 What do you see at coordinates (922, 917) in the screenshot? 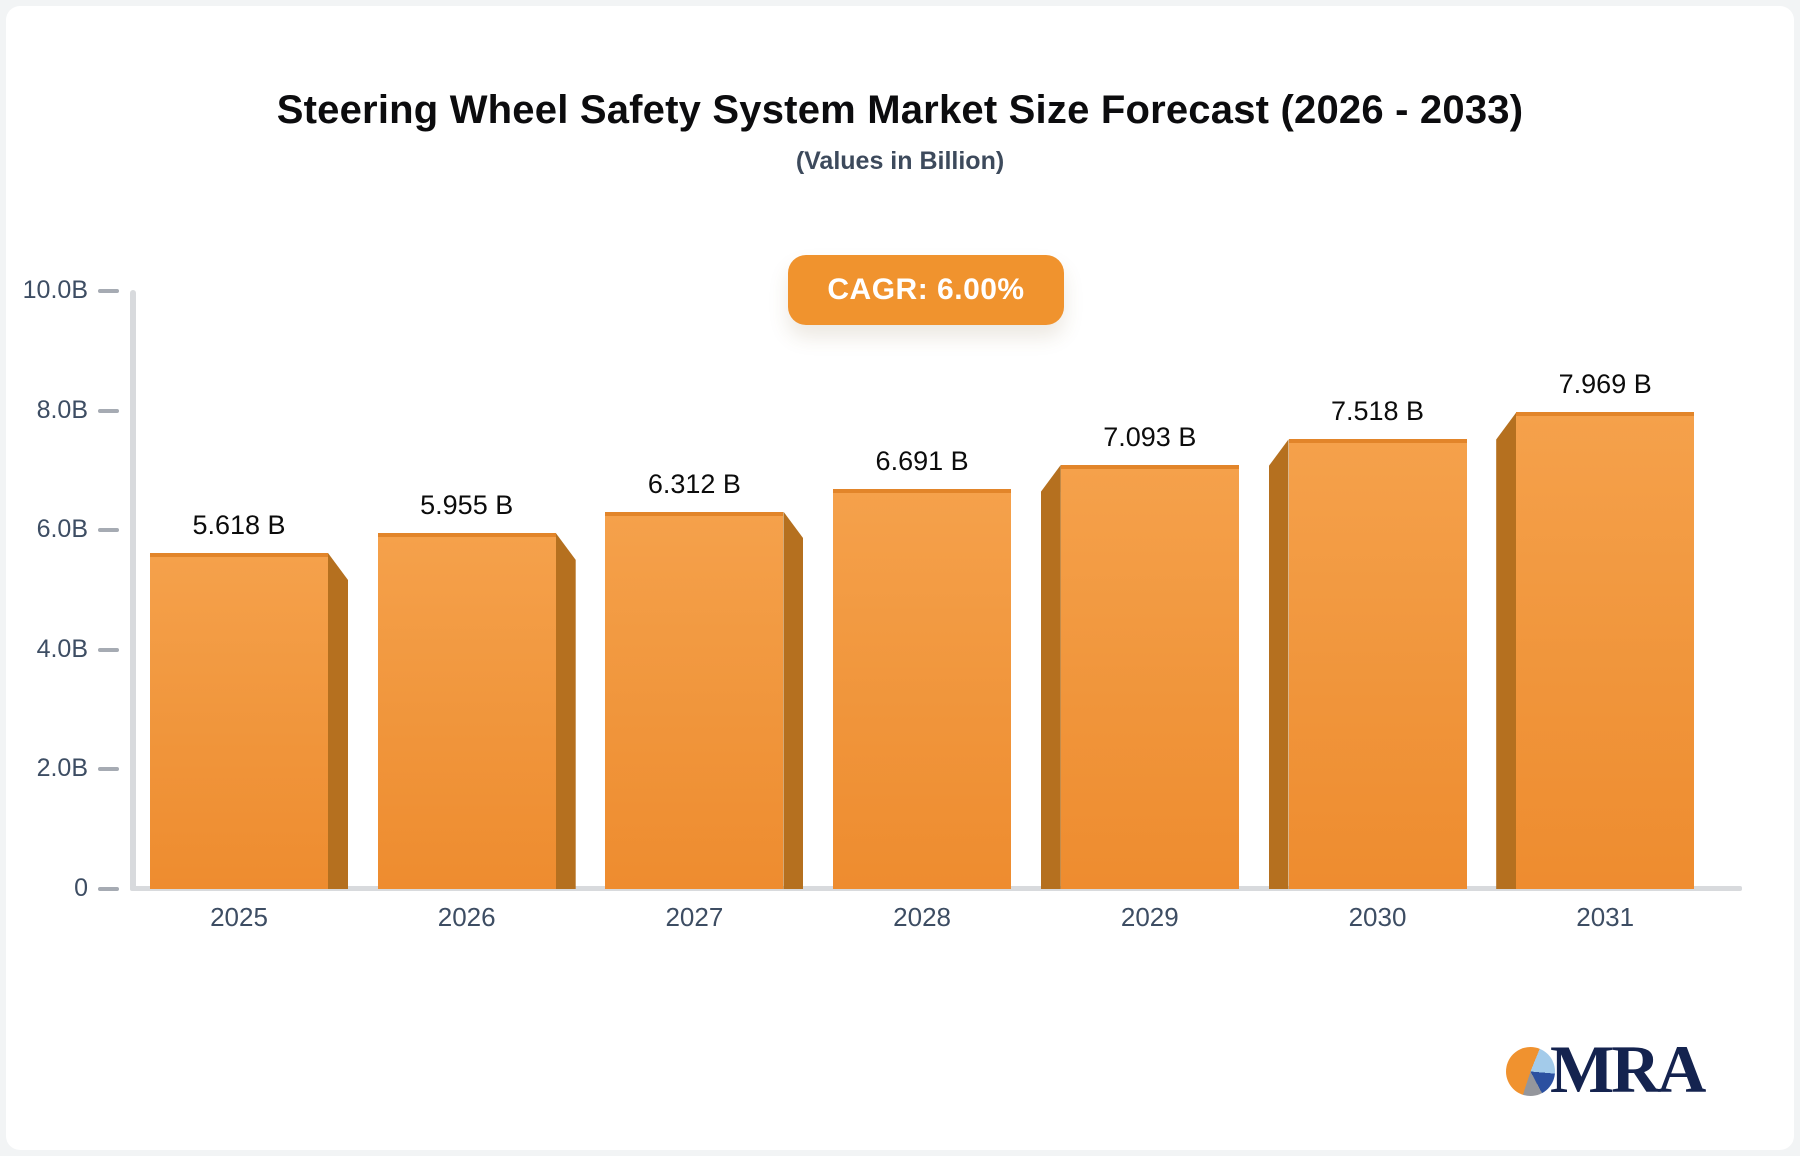
I see `x-tick-label: 2028` at bounding box center [922, 917].